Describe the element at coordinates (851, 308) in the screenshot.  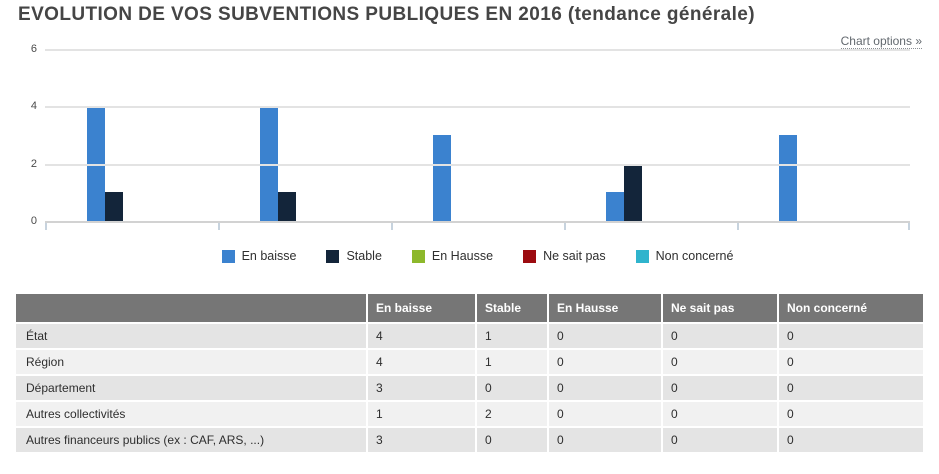
I see `table-header-cell: Non concerné` at that location.